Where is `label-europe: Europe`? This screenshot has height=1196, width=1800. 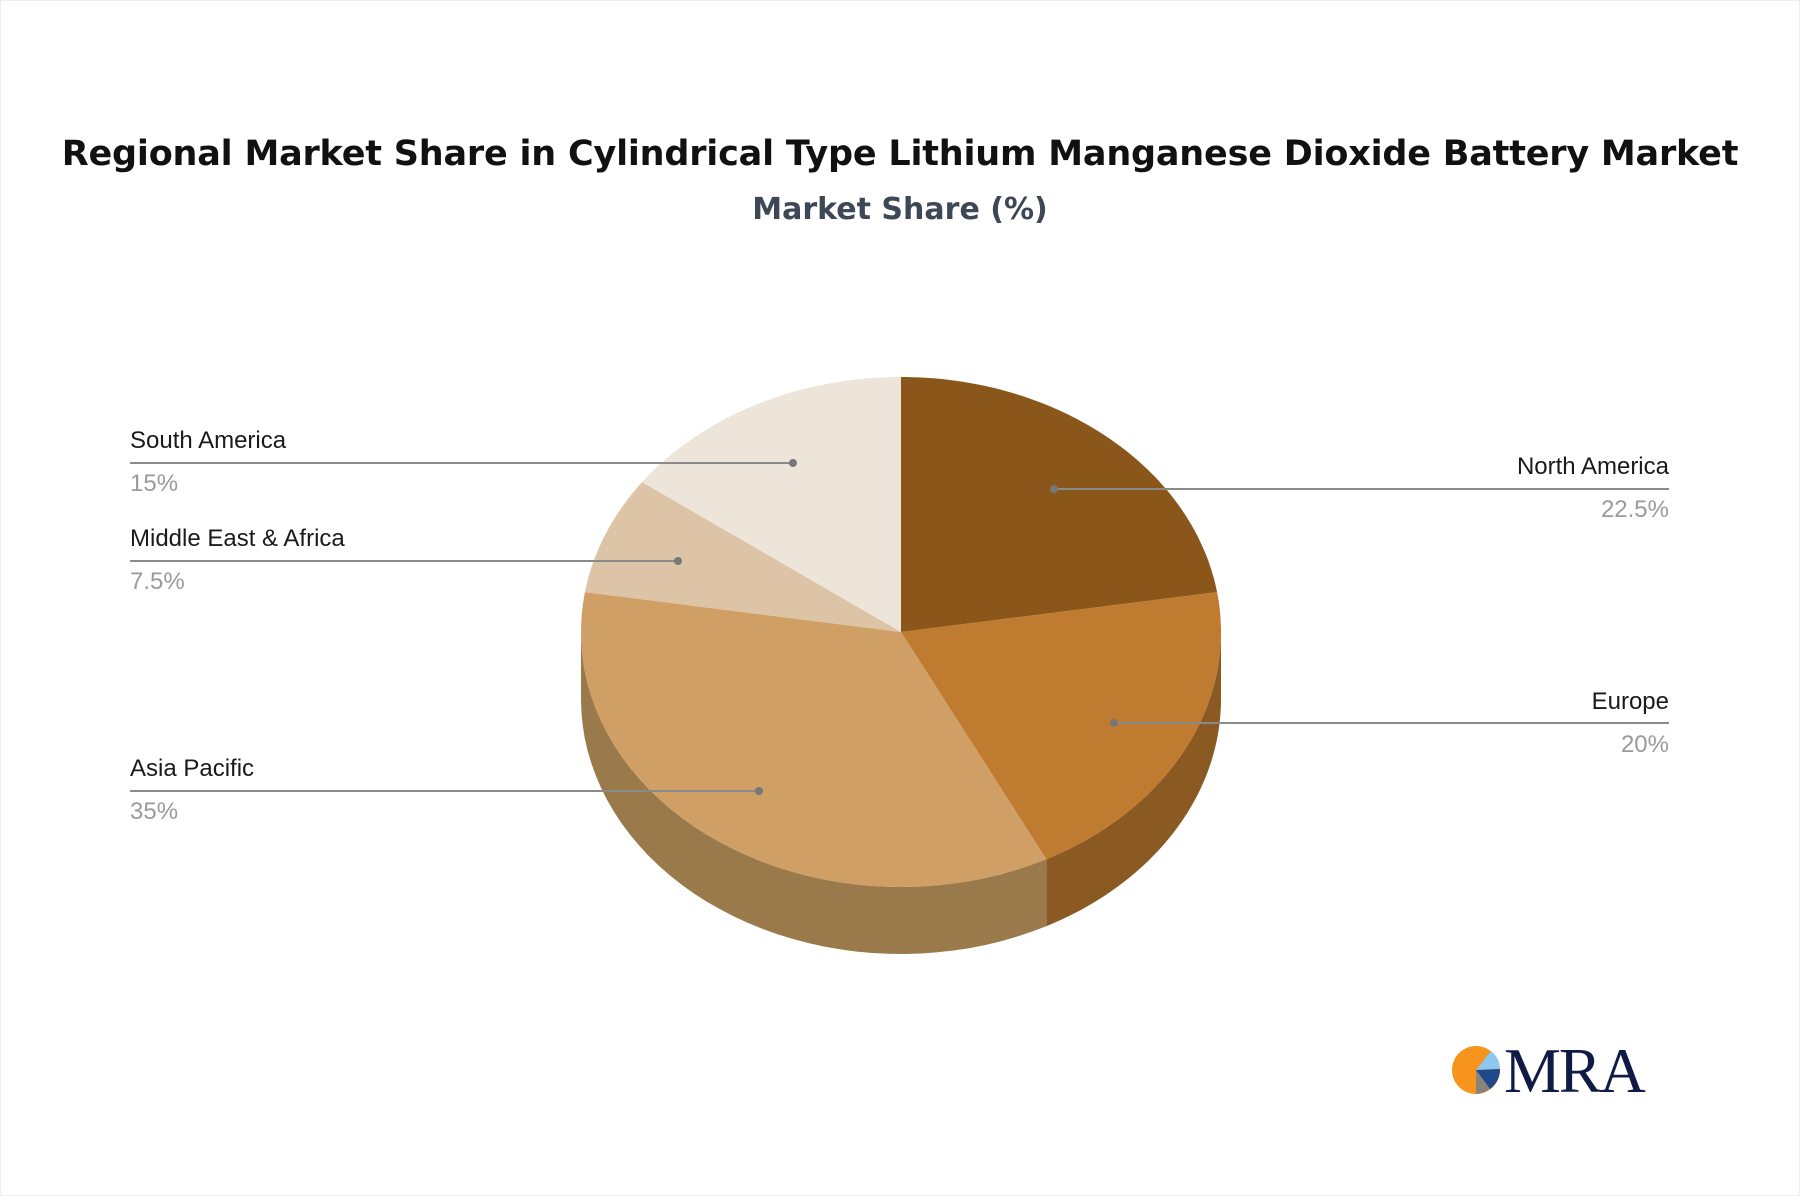
label-europe: Europe is located at coordinates (1630, 701).